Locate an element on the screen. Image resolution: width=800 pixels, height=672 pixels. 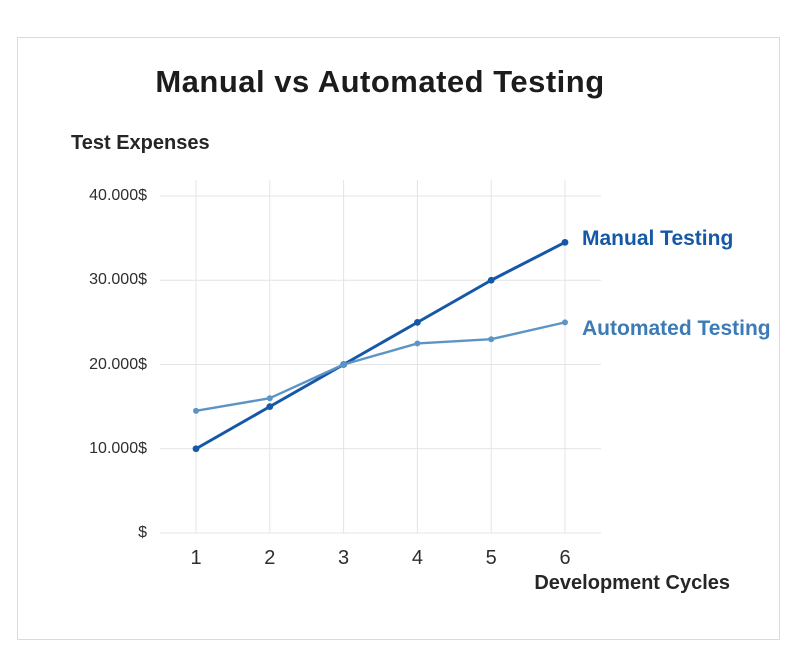
x-tick-label: 6 is located at coordinates (565, 558).